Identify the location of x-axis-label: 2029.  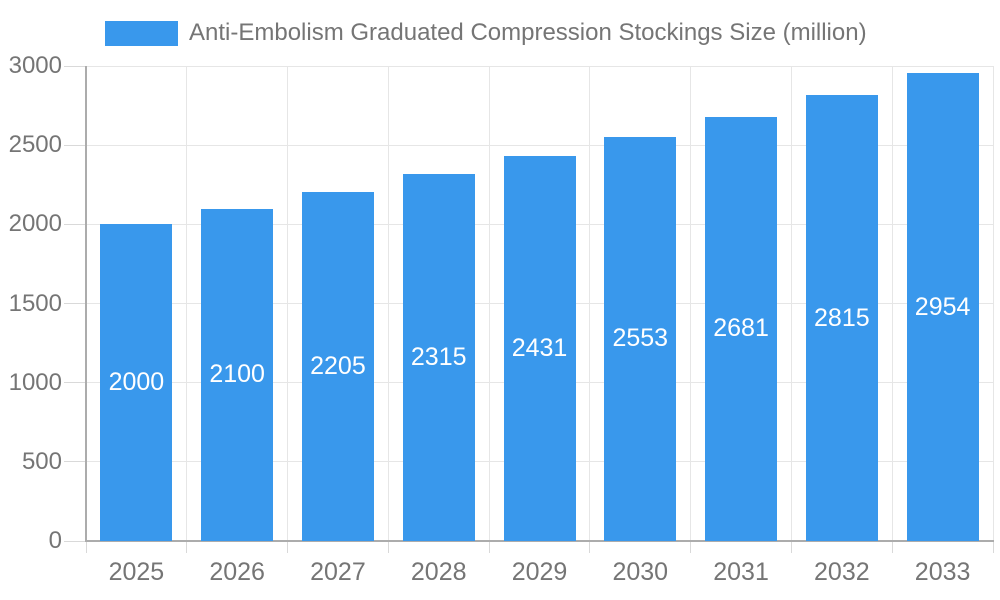
(539, 572).